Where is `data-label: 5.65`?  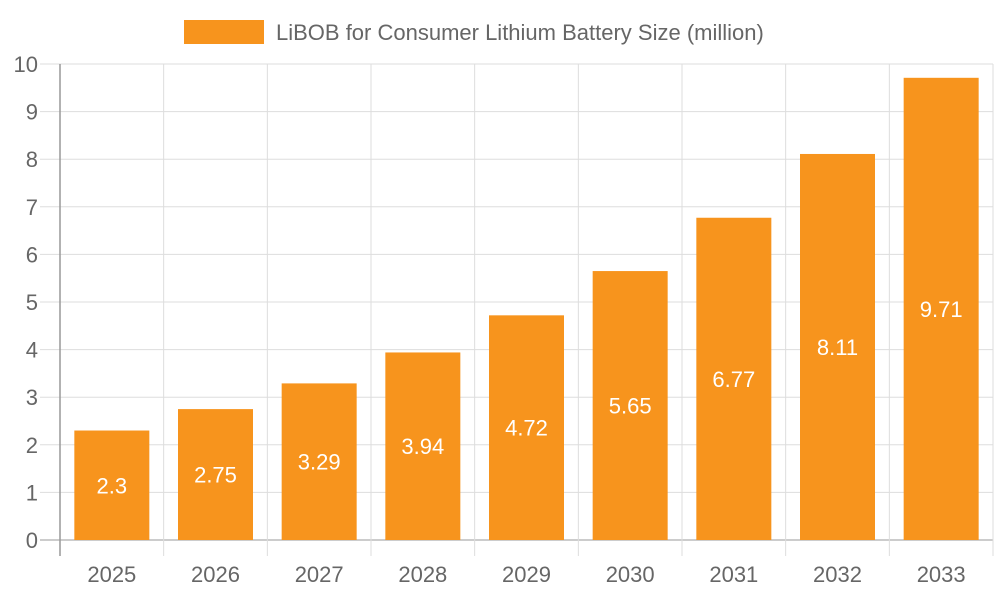 data-label: 5.65 is located at coordinates (630, 406).